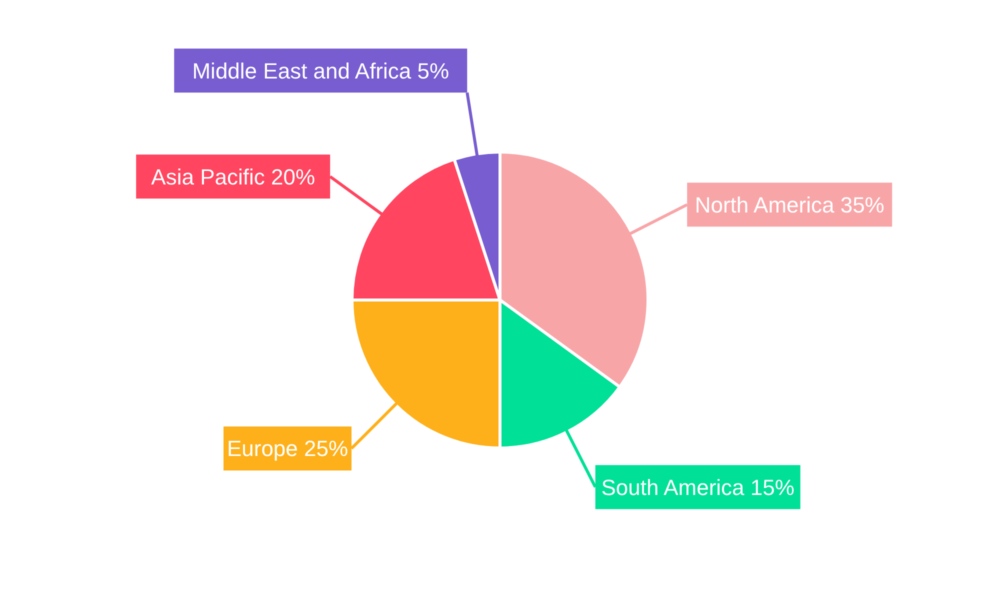  What do you see at coordinates (233, 177) in the screenshot?
I see `slice-label: Asia Pacific 20%` at bounding box center [233, 177].